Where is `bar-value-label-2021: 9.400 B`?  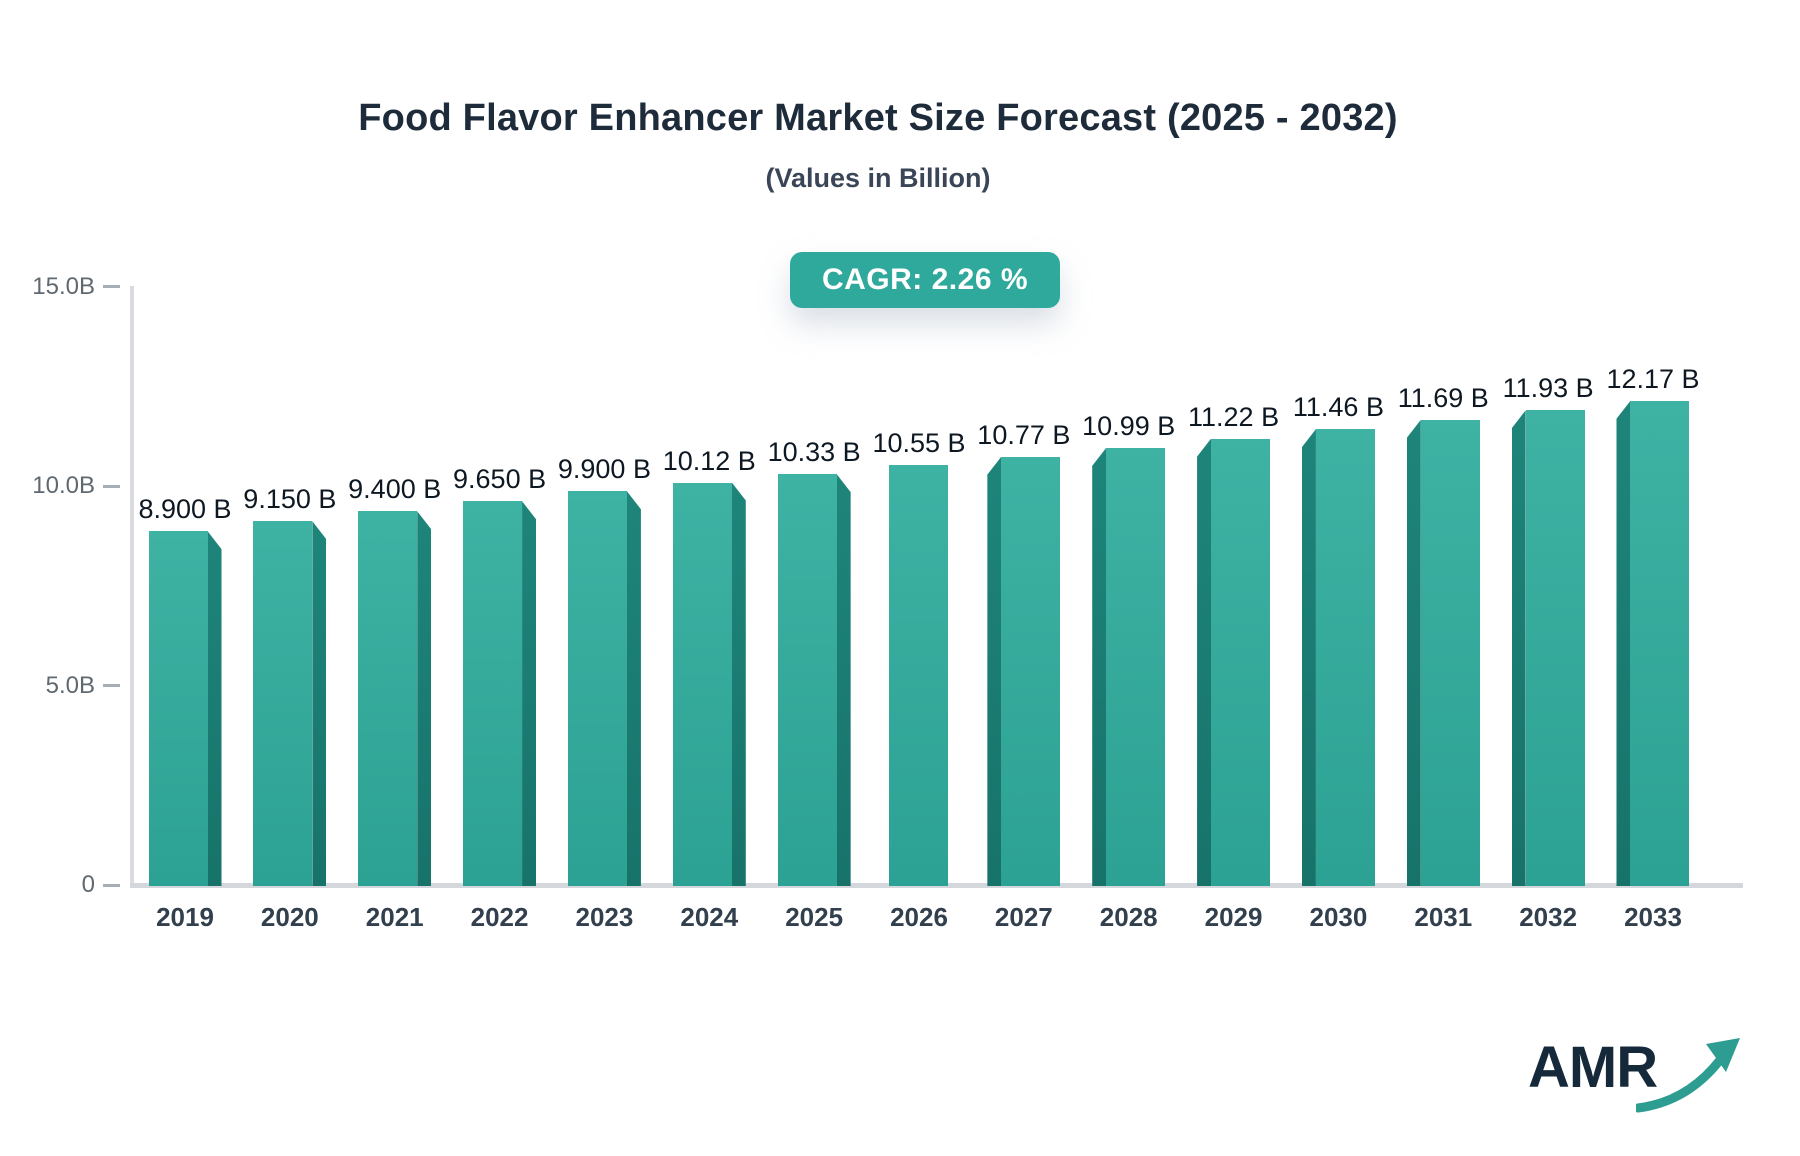 bar-value-label-2021: 9.400 B is located at coordinates (395, 489).